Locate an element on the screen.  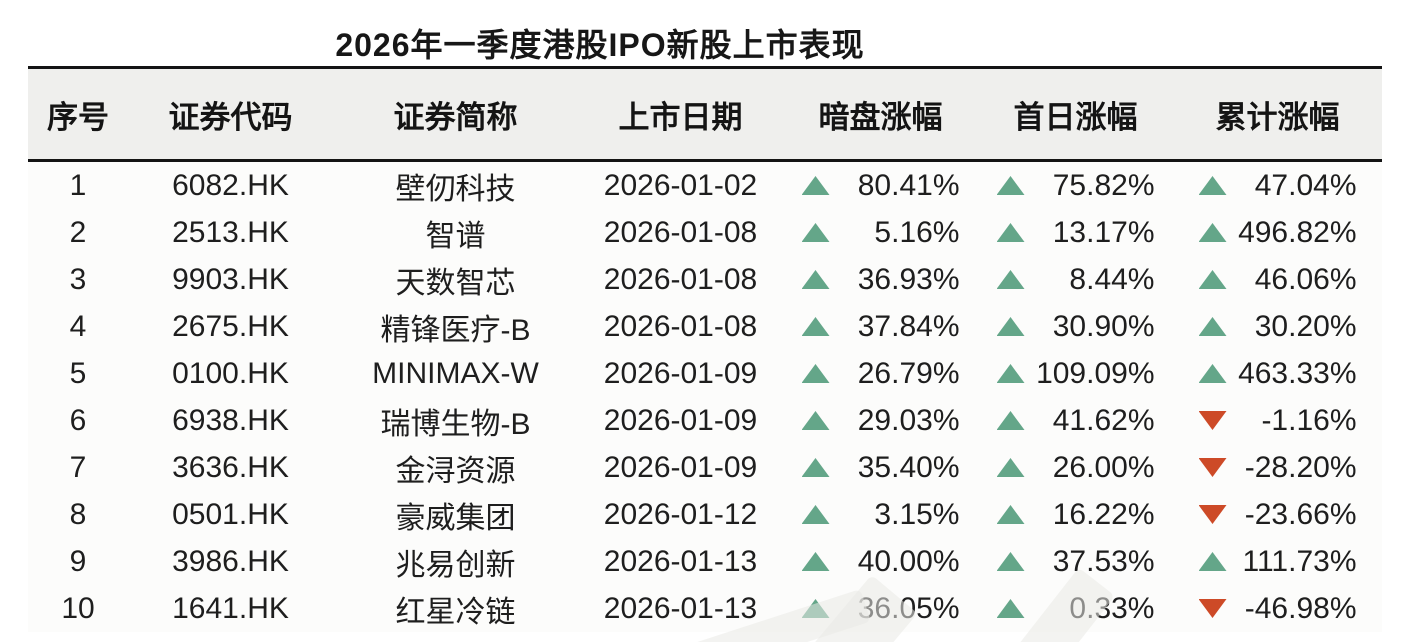
cell-cumulative-gain: 46.06% is located at coordinates (1277, 280).